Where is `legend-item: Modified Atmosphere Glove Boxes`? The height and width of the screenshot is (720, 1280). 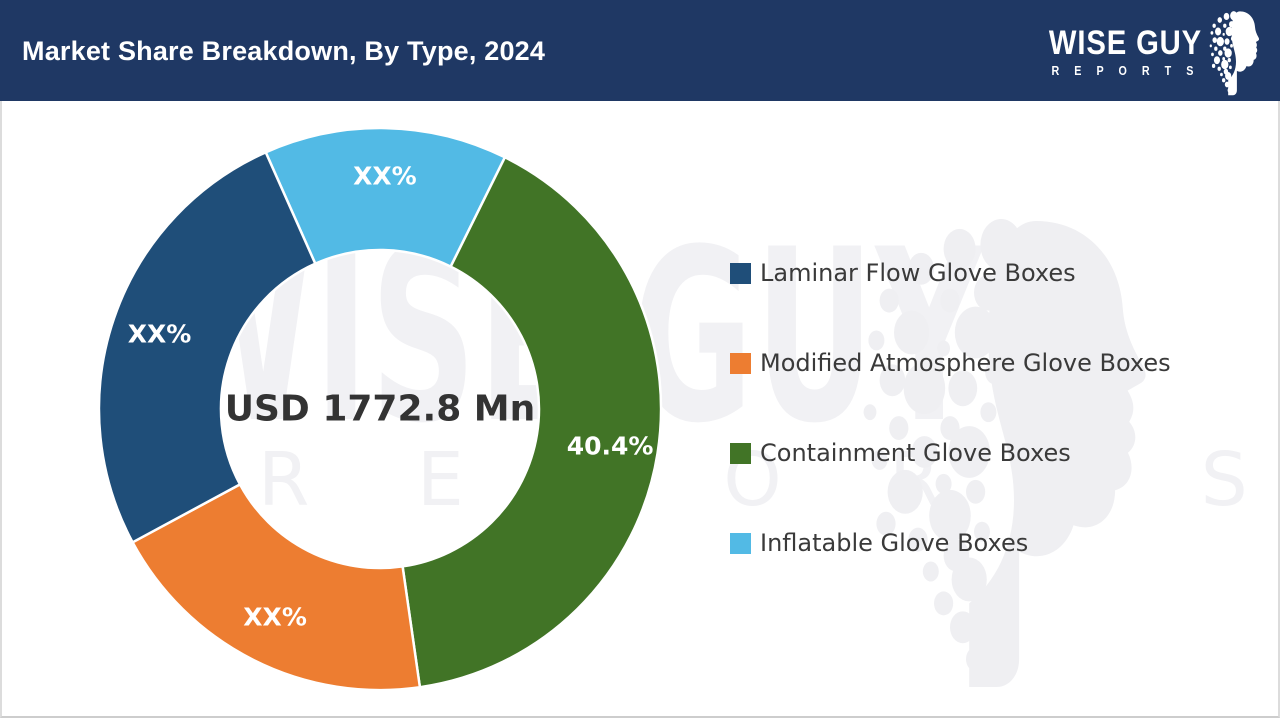 legend-item: Modified Atmosphere Glove Boxes is located at coordinates (950, 363).